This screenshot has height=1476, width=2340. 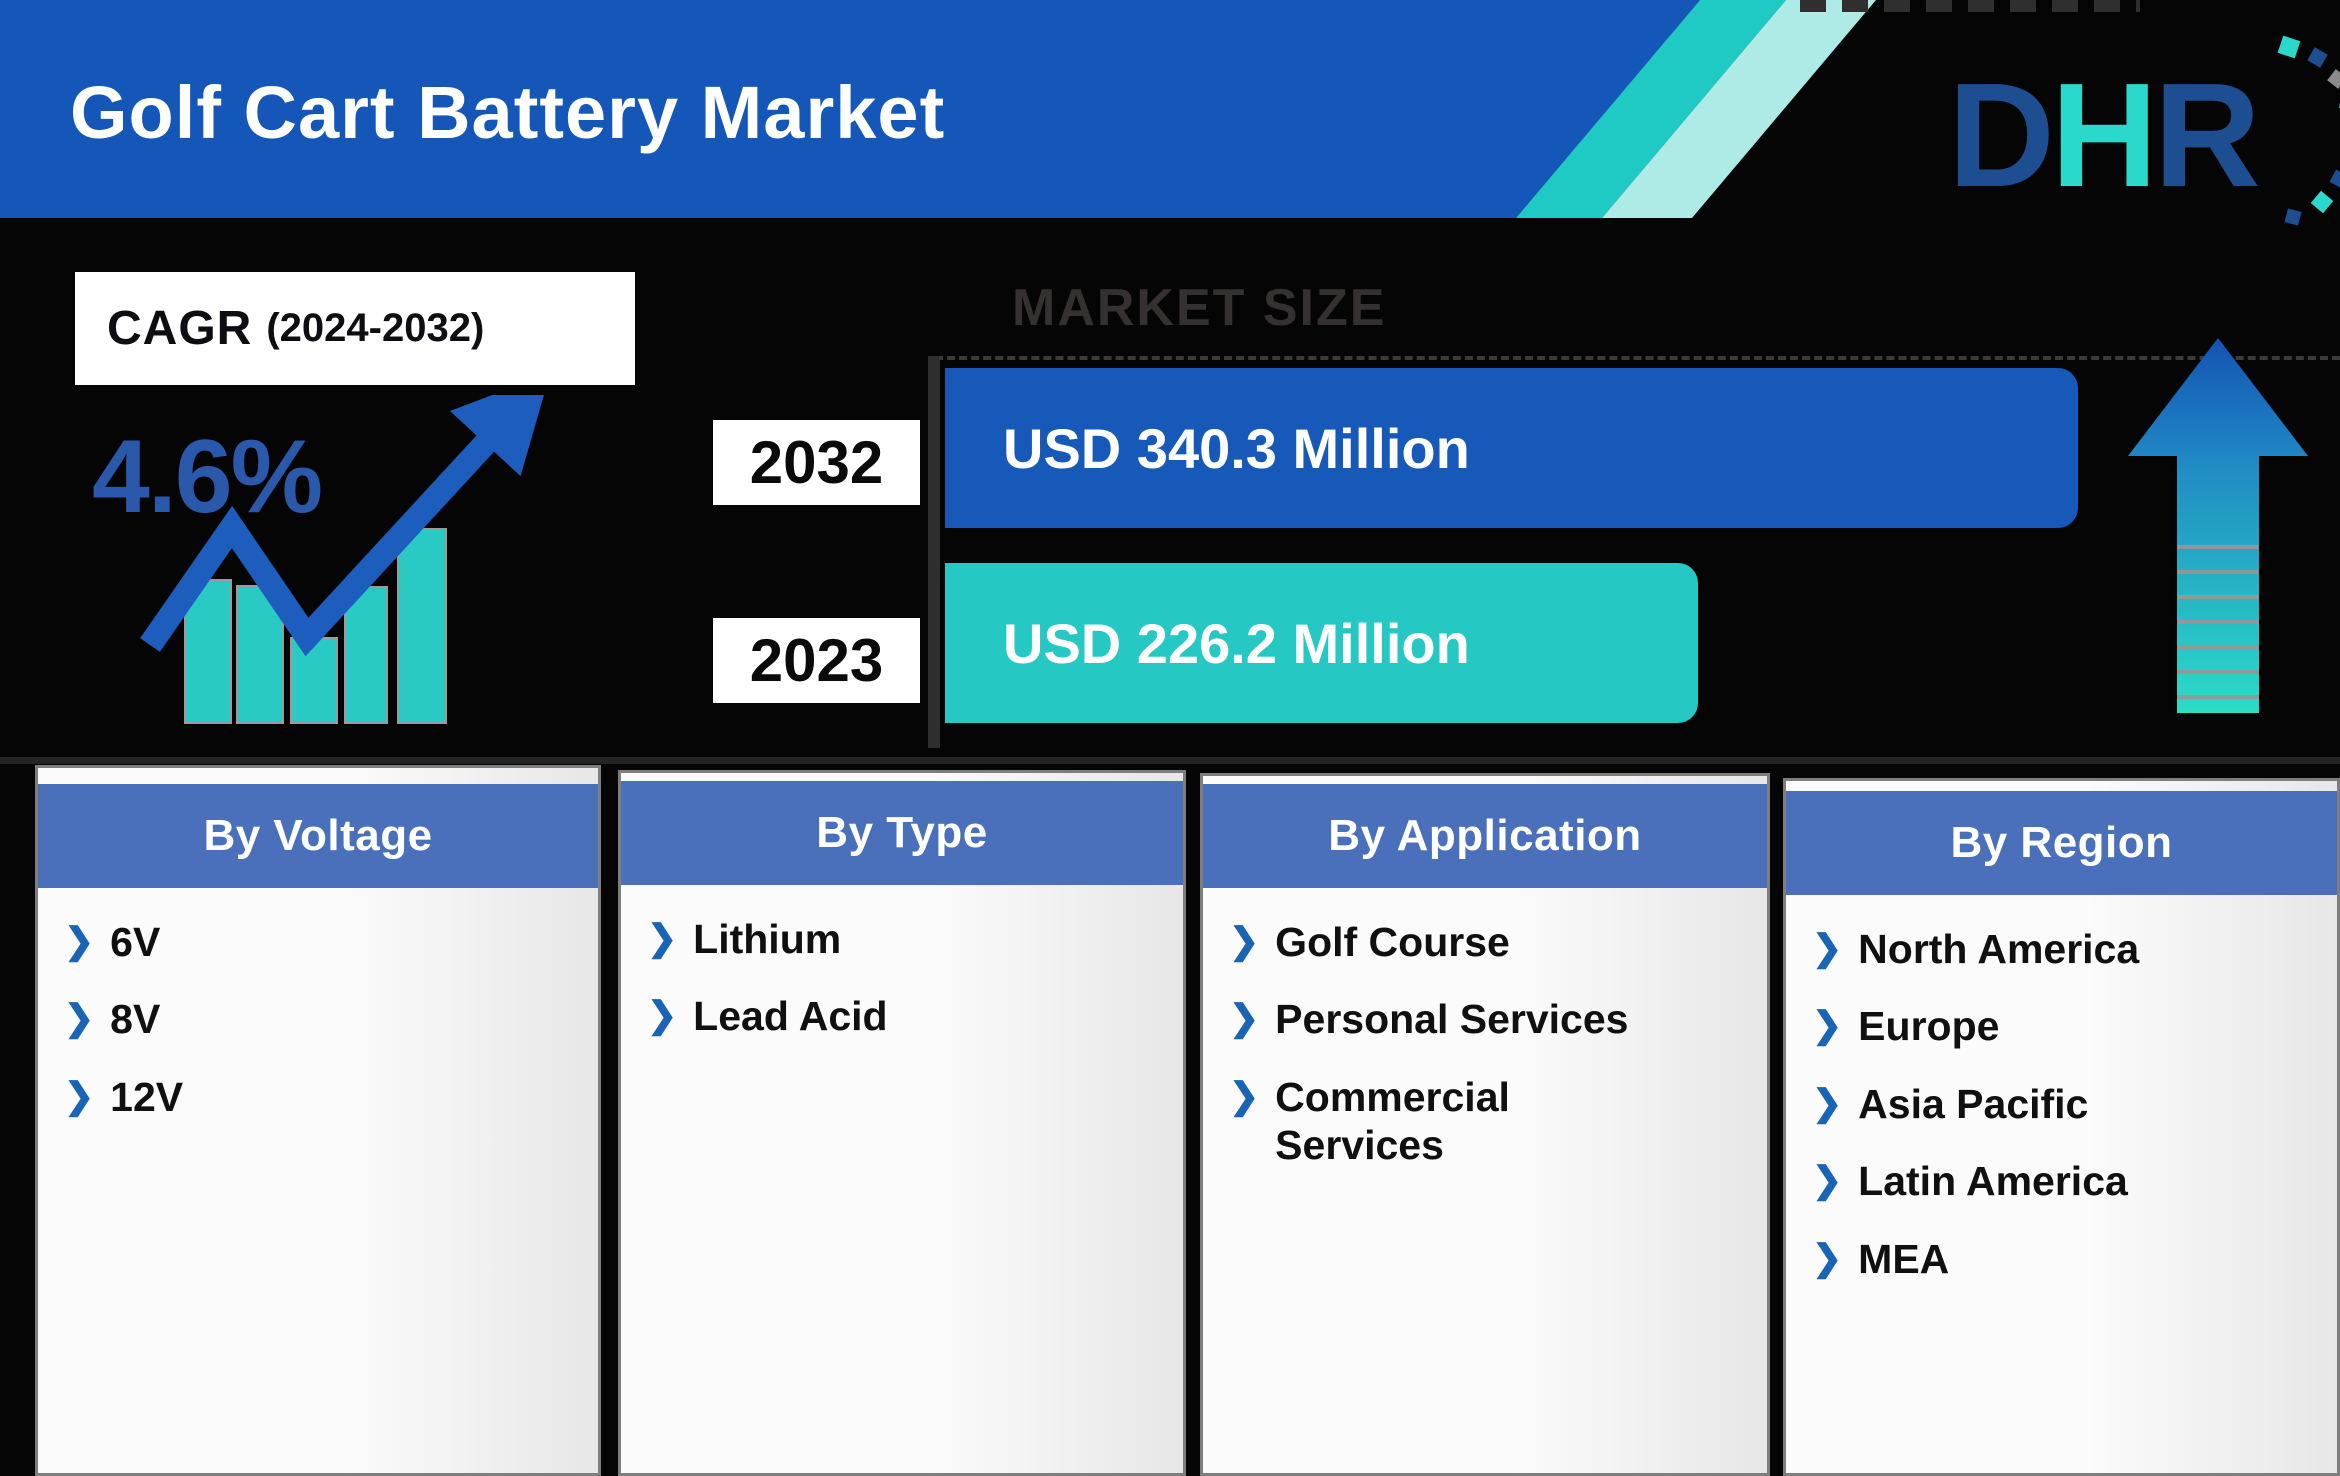 I want to click on dhr-logo: D H R, so click(x=2104, y=136).